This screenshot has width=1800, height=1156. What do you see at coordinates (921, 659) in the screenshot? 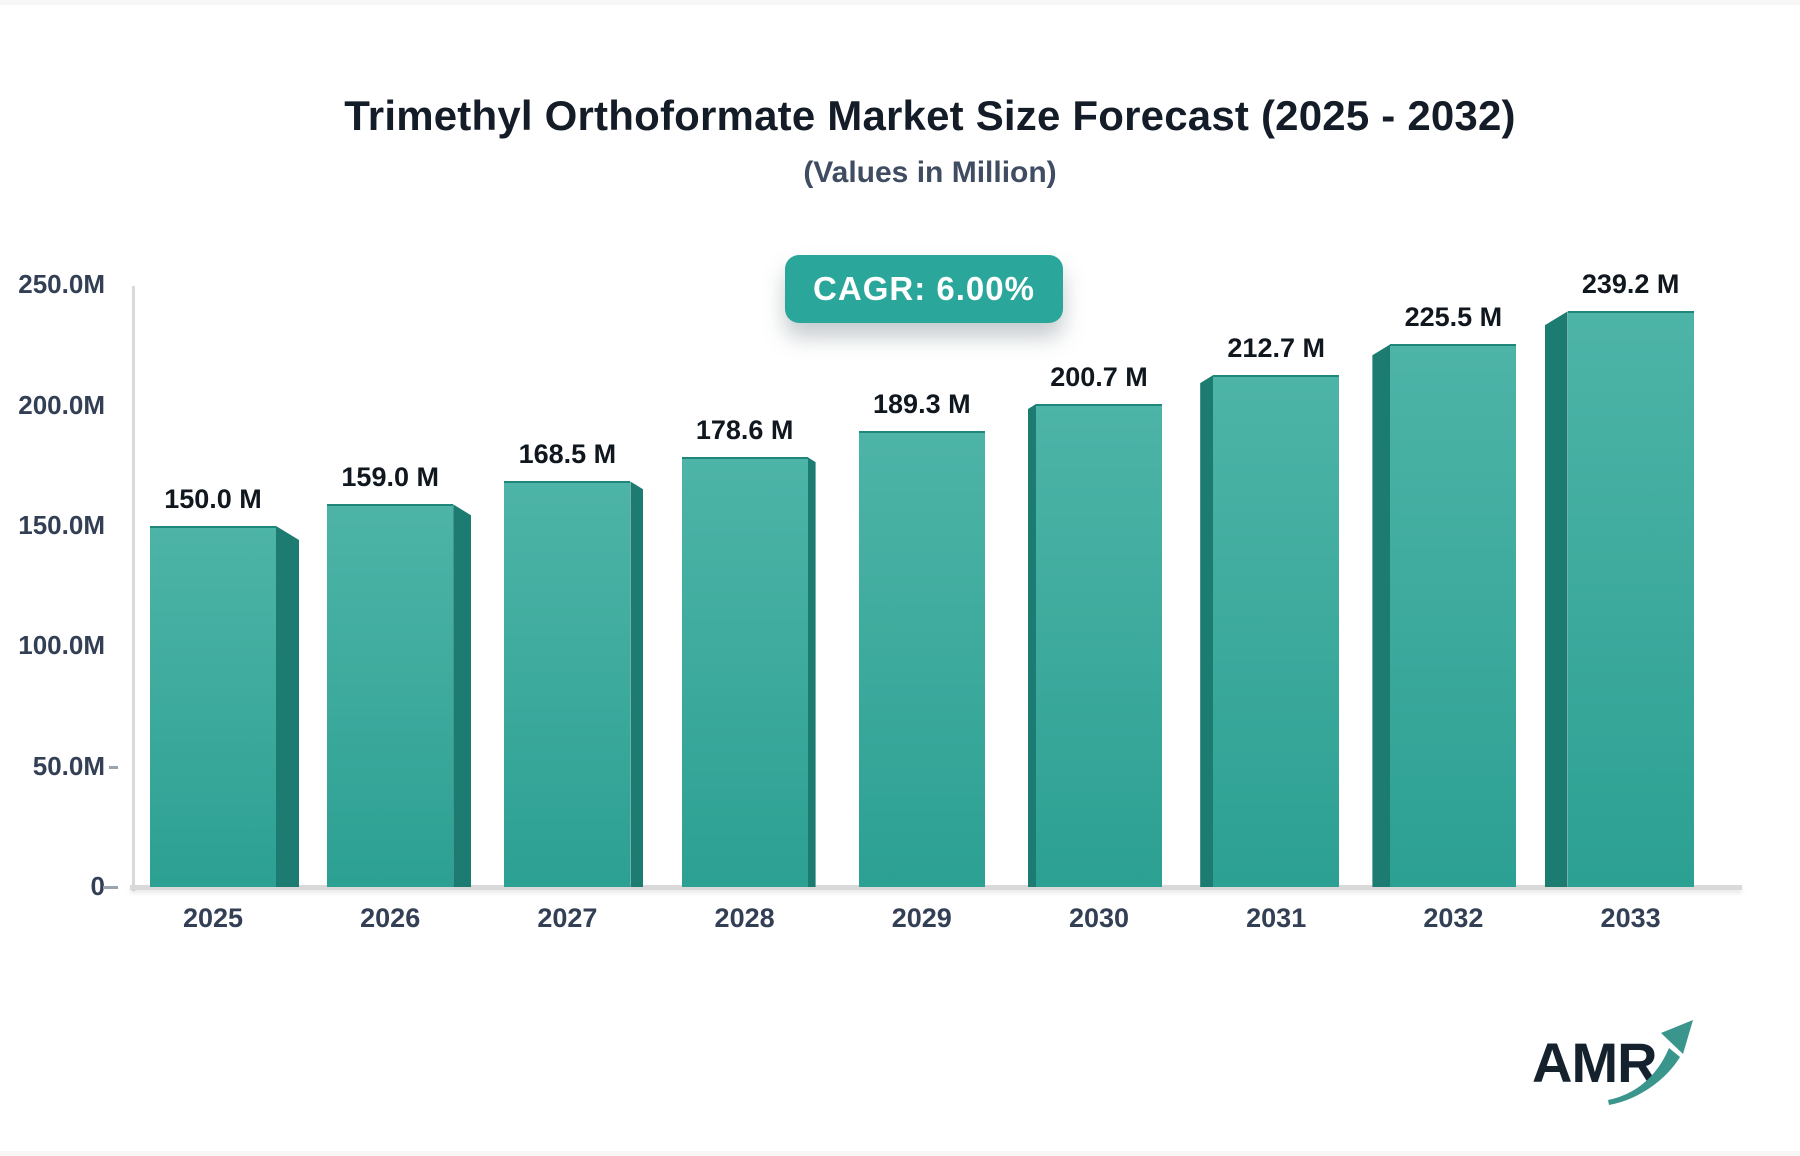
I see `bar-2029` at bounding box center [921, 659].